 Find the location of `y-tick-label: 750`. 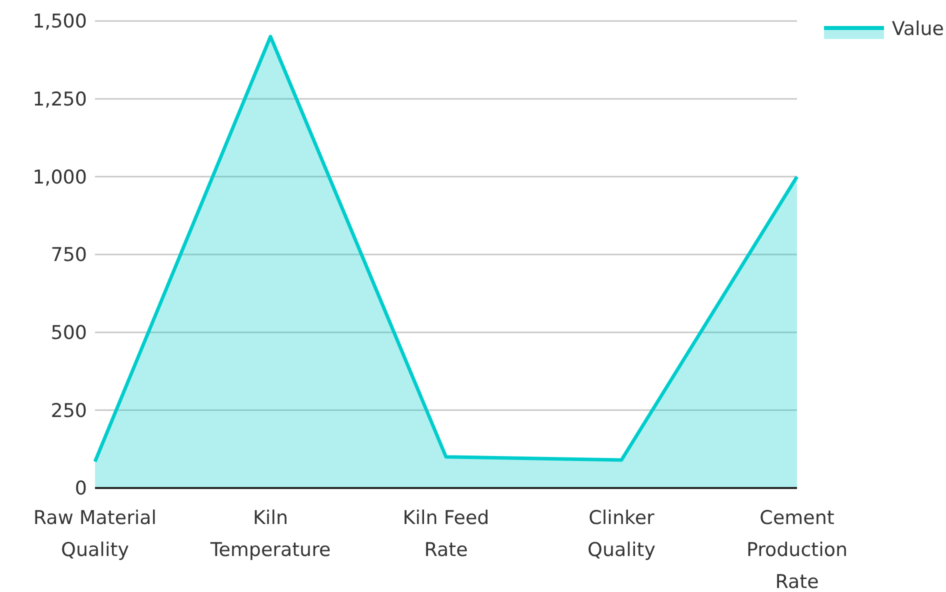

y-tick-label: 750 is located at coordinates (68, 255).